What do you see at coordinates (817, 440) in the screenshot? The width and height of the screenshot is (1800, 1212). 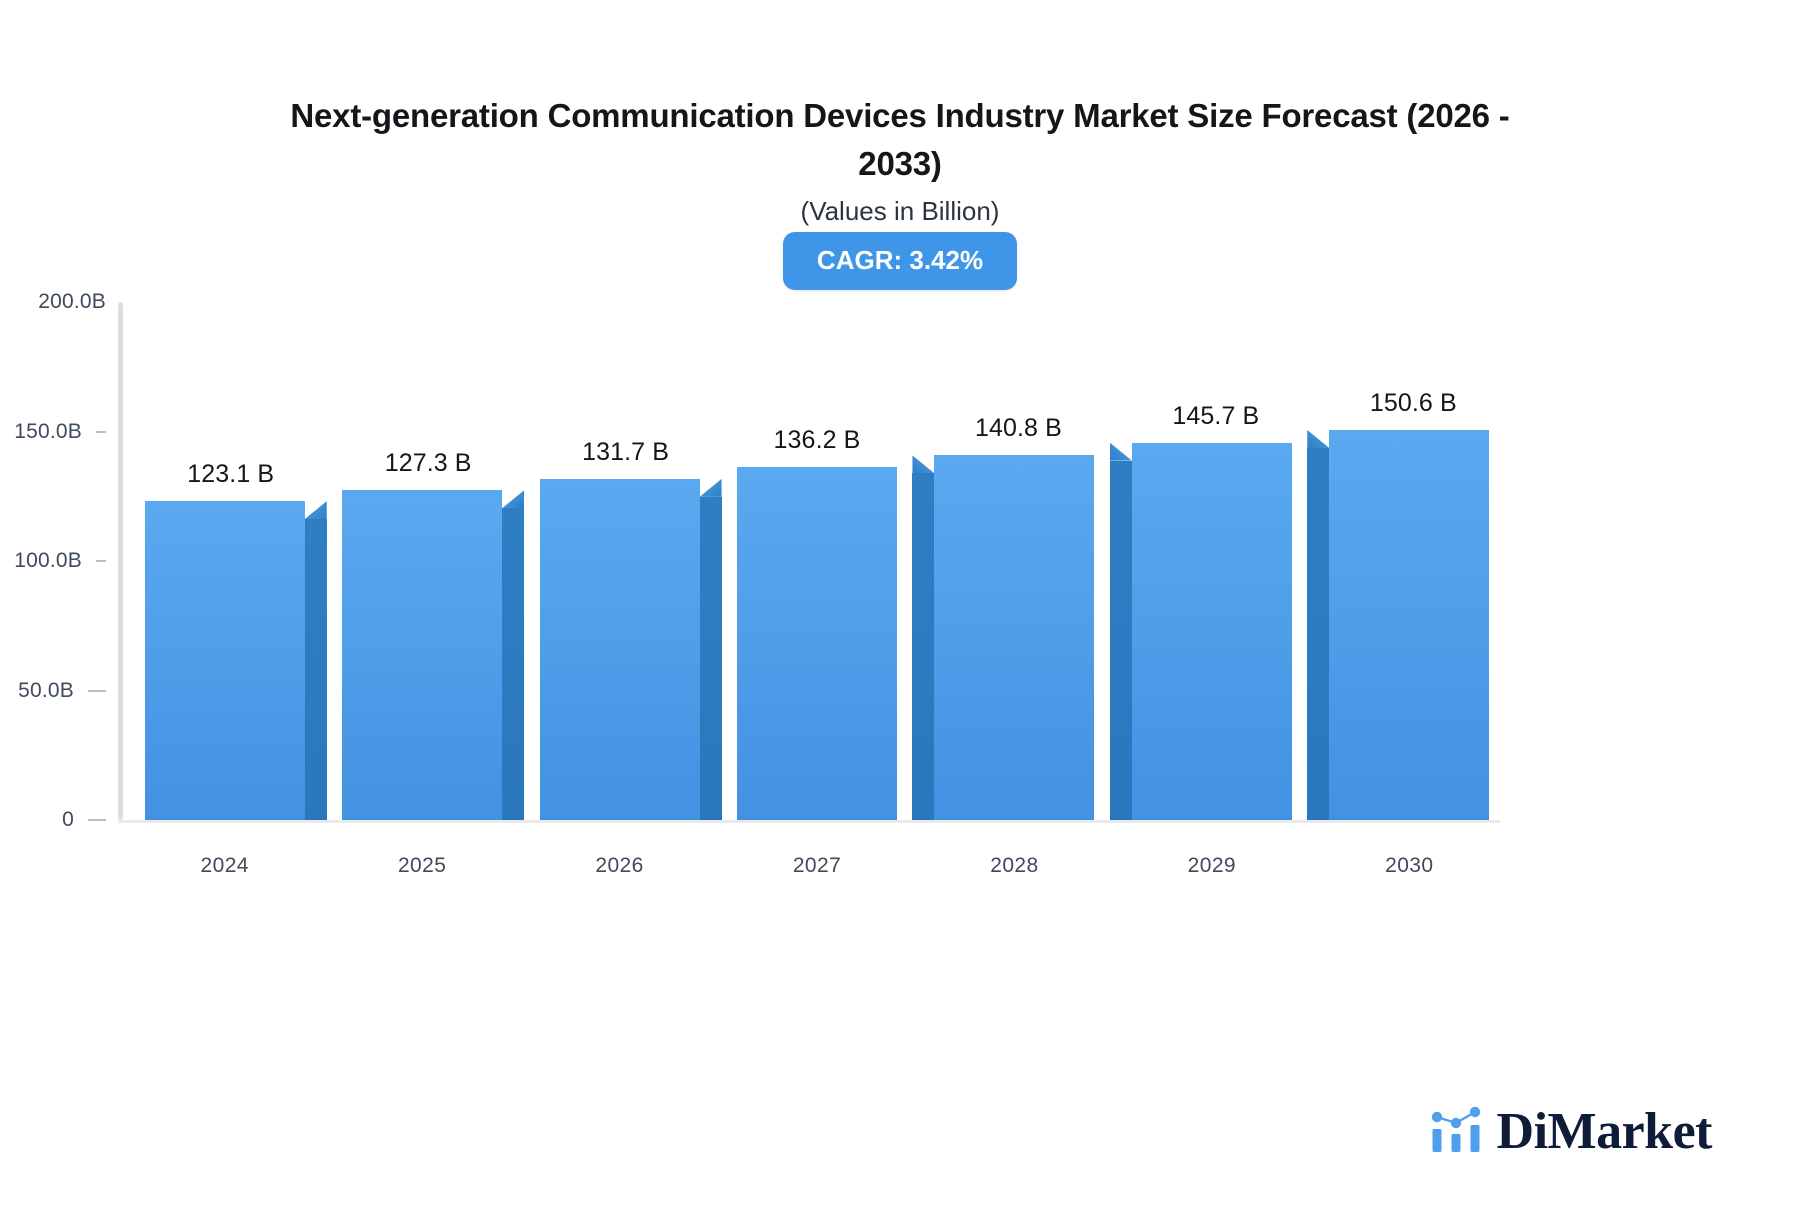 I see `bar-value-label: 136.2 B` at bounding box center [817, 440].